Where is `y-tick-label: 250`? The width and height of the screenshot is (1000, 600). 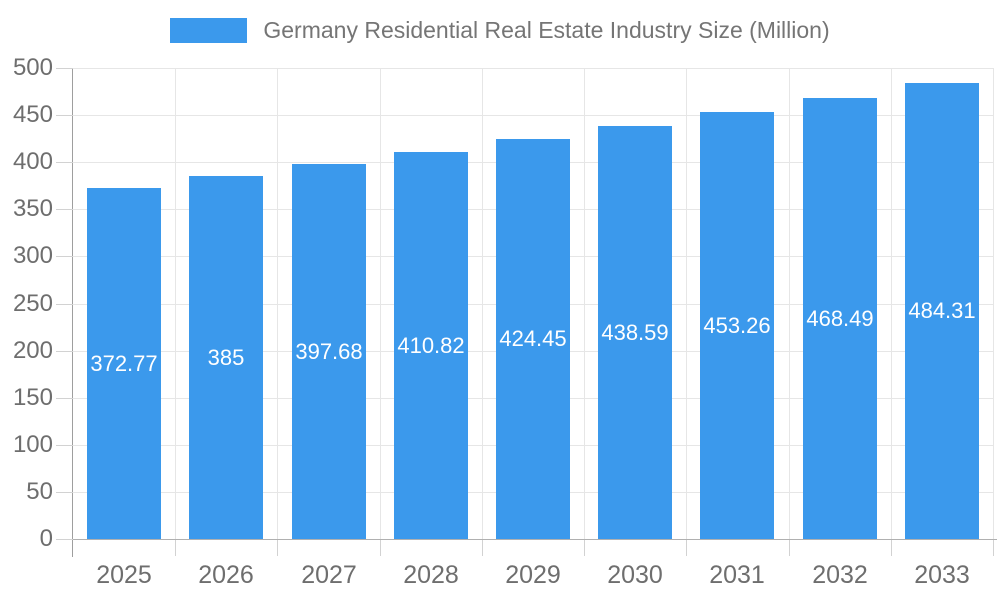
y-tick-label: 250 is located at coordinates (32, 303).